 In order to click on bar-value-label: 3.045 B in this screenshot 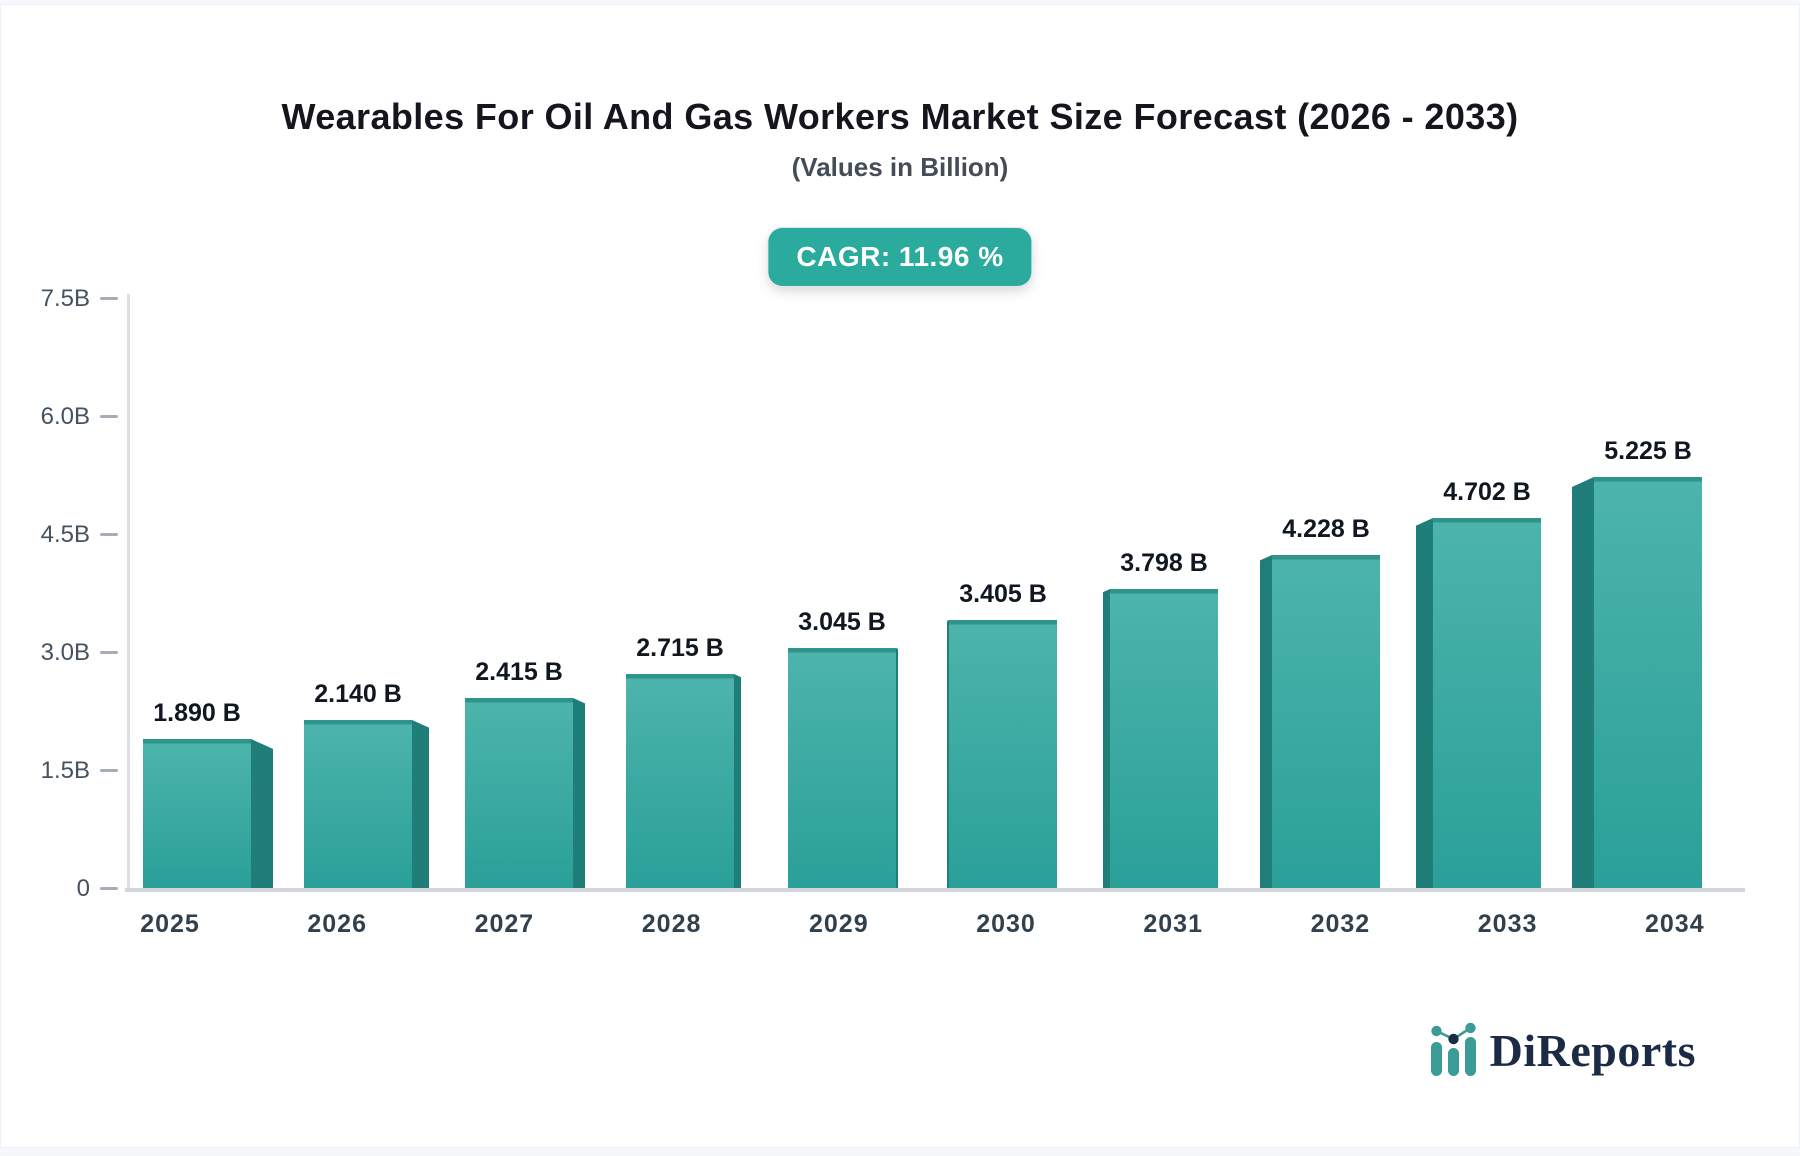, I will do `click(842, 622)`.